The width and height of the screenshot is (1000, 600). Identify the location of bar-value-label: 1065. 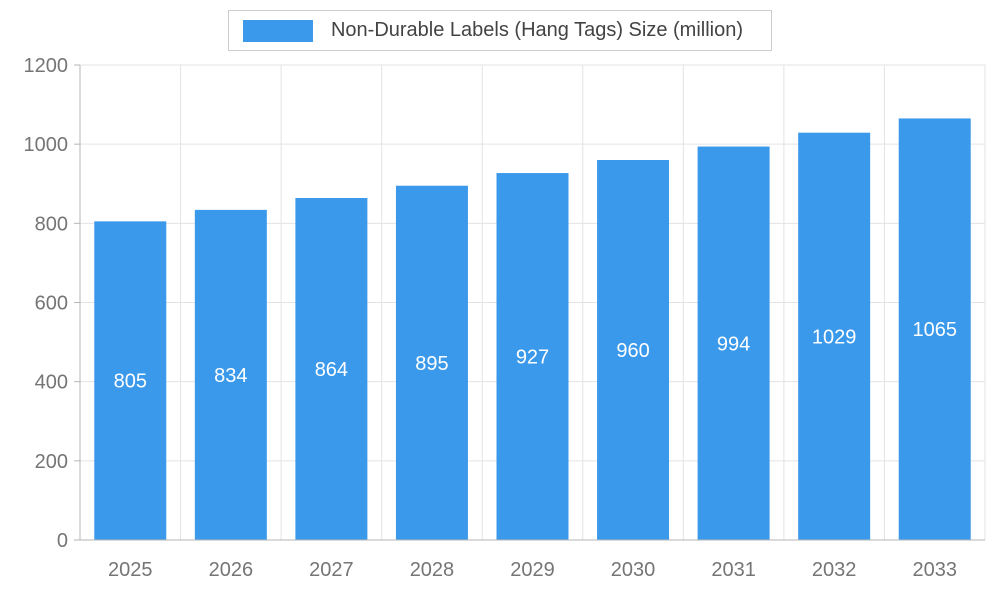
(934, 330).